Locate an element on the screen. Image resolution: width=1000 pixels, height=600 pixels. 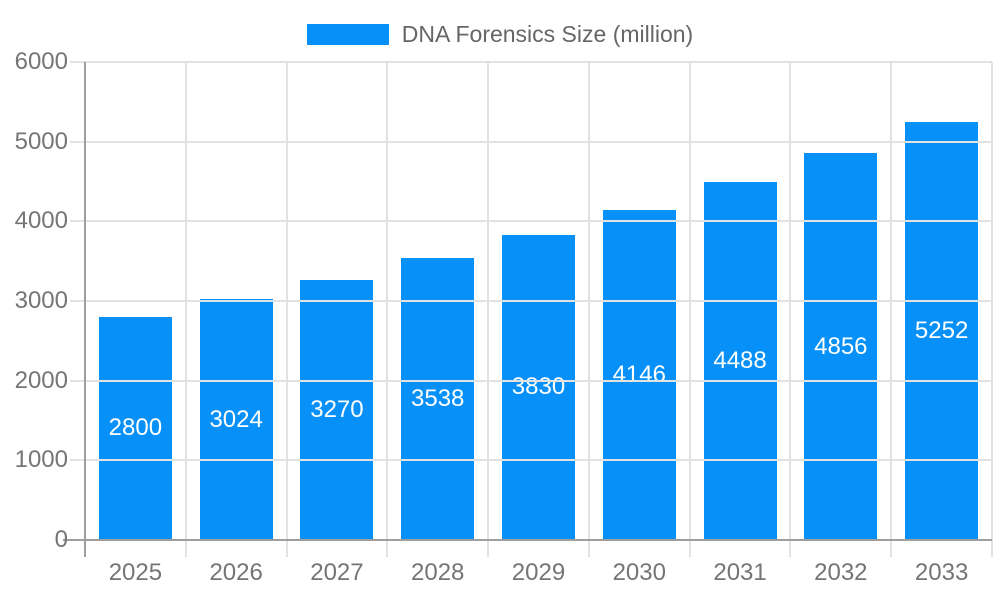
y-axis-tick-label: 3000 is located at coordinates (41, 300).